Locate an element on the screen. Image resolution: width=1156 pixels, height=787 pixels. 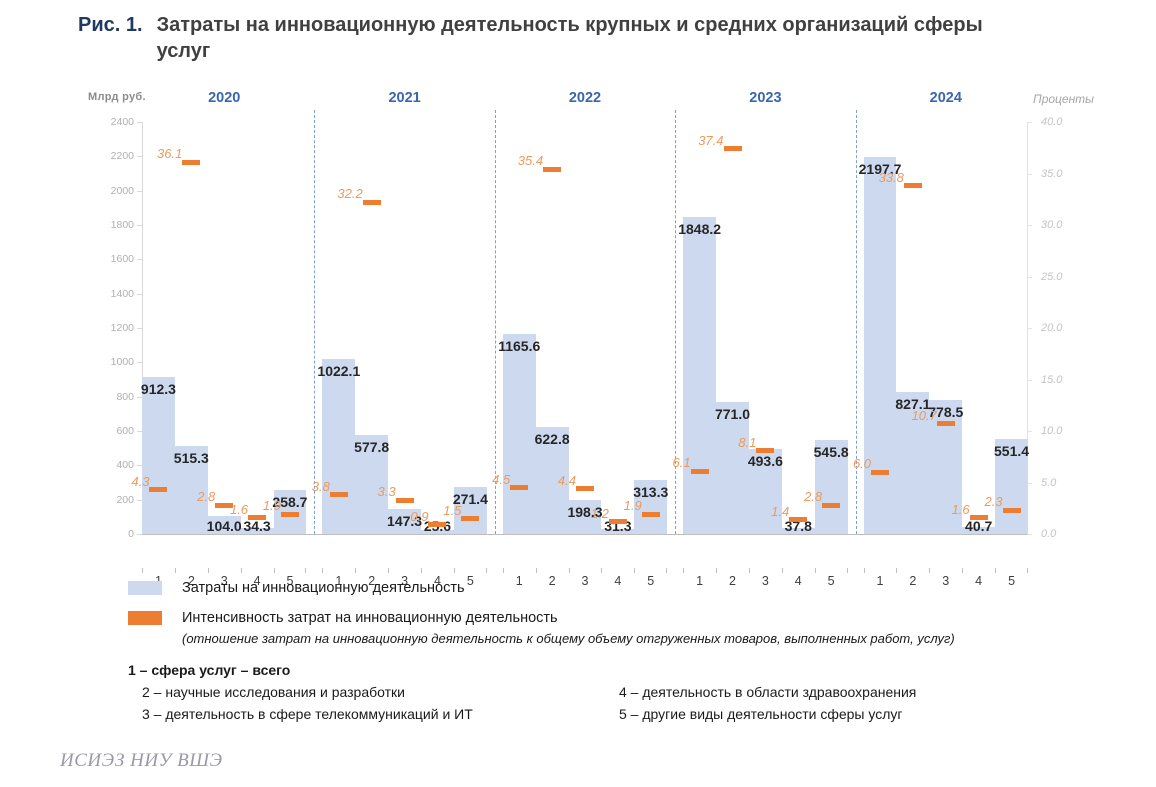
bar-slot: 34.3 1.6 4 is located at coordinates (252, 355).